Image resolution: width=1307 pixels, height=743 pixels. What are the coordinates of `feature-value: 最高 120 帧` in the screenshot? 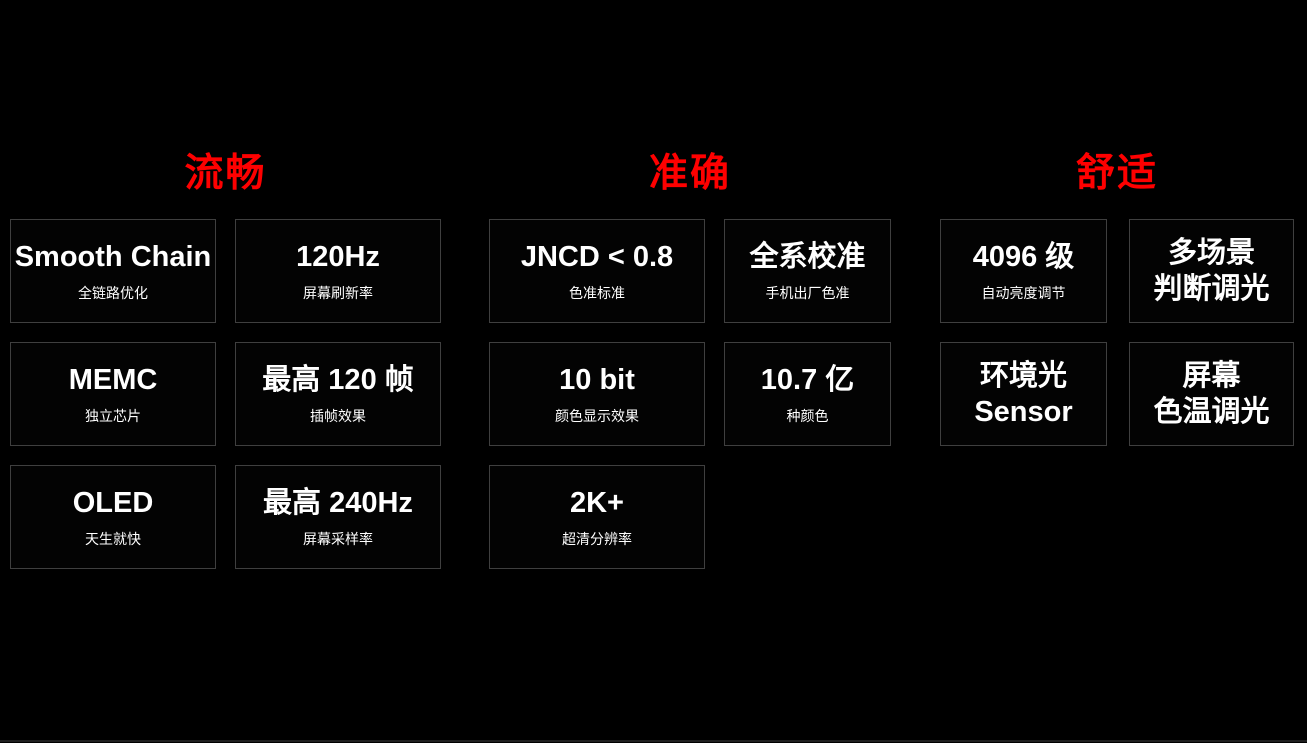 It's located at (338, 380).